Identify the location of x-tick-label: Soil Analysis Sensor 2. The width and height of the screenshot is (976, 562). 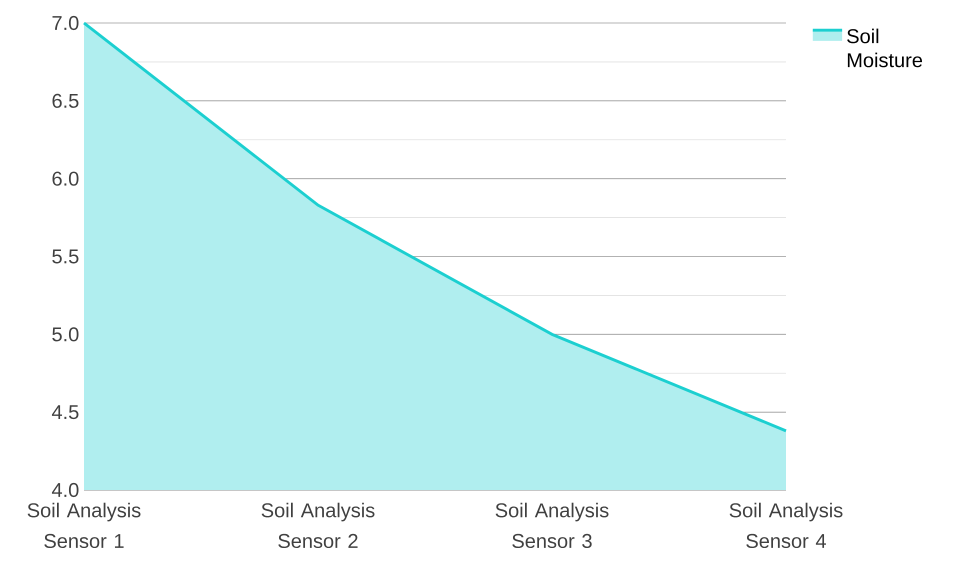
(318, 525).